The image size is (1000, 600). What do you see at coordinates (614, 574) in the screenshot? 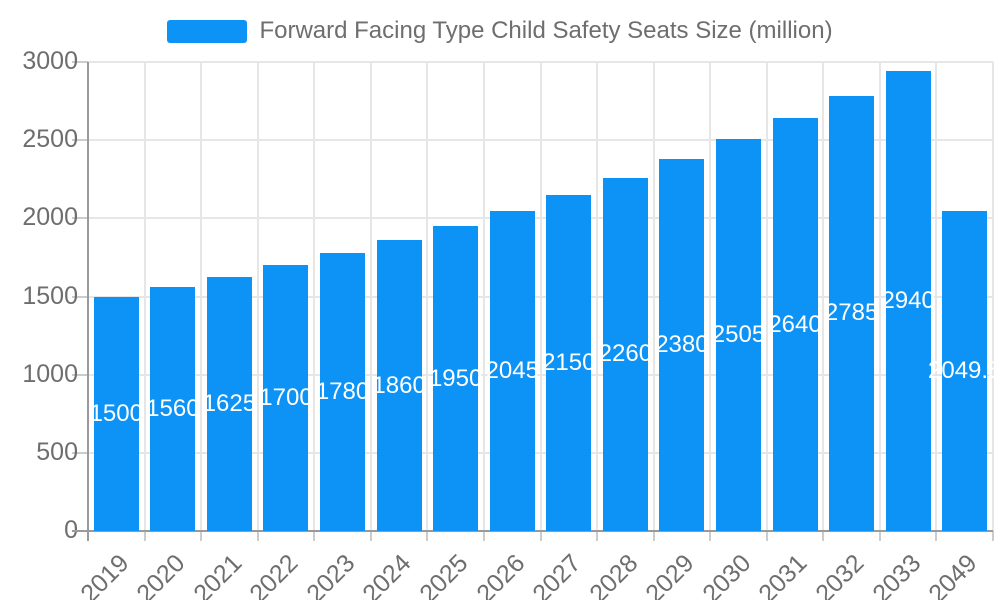
I see `x-axis-tick-label: 2028` at bounding box center [614, 574].